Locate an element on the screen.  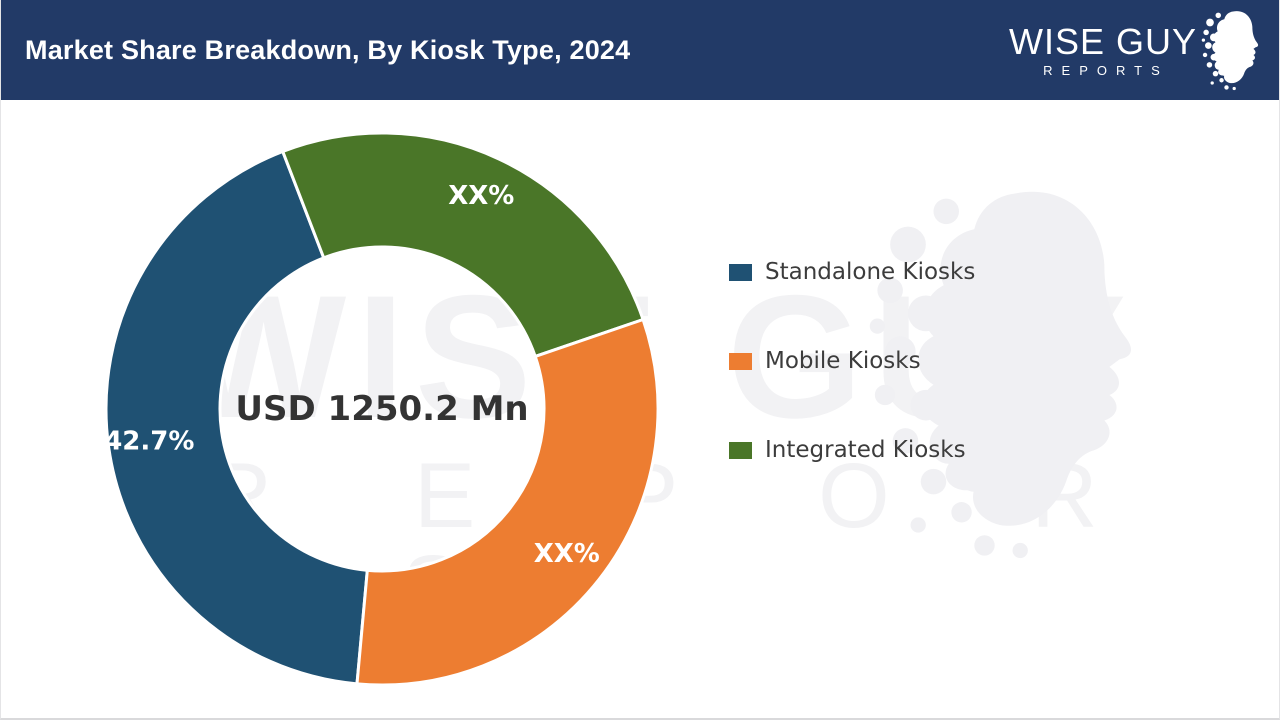
slice-label-integrated-kiosks: XX% is located at coordinates (481, 196).